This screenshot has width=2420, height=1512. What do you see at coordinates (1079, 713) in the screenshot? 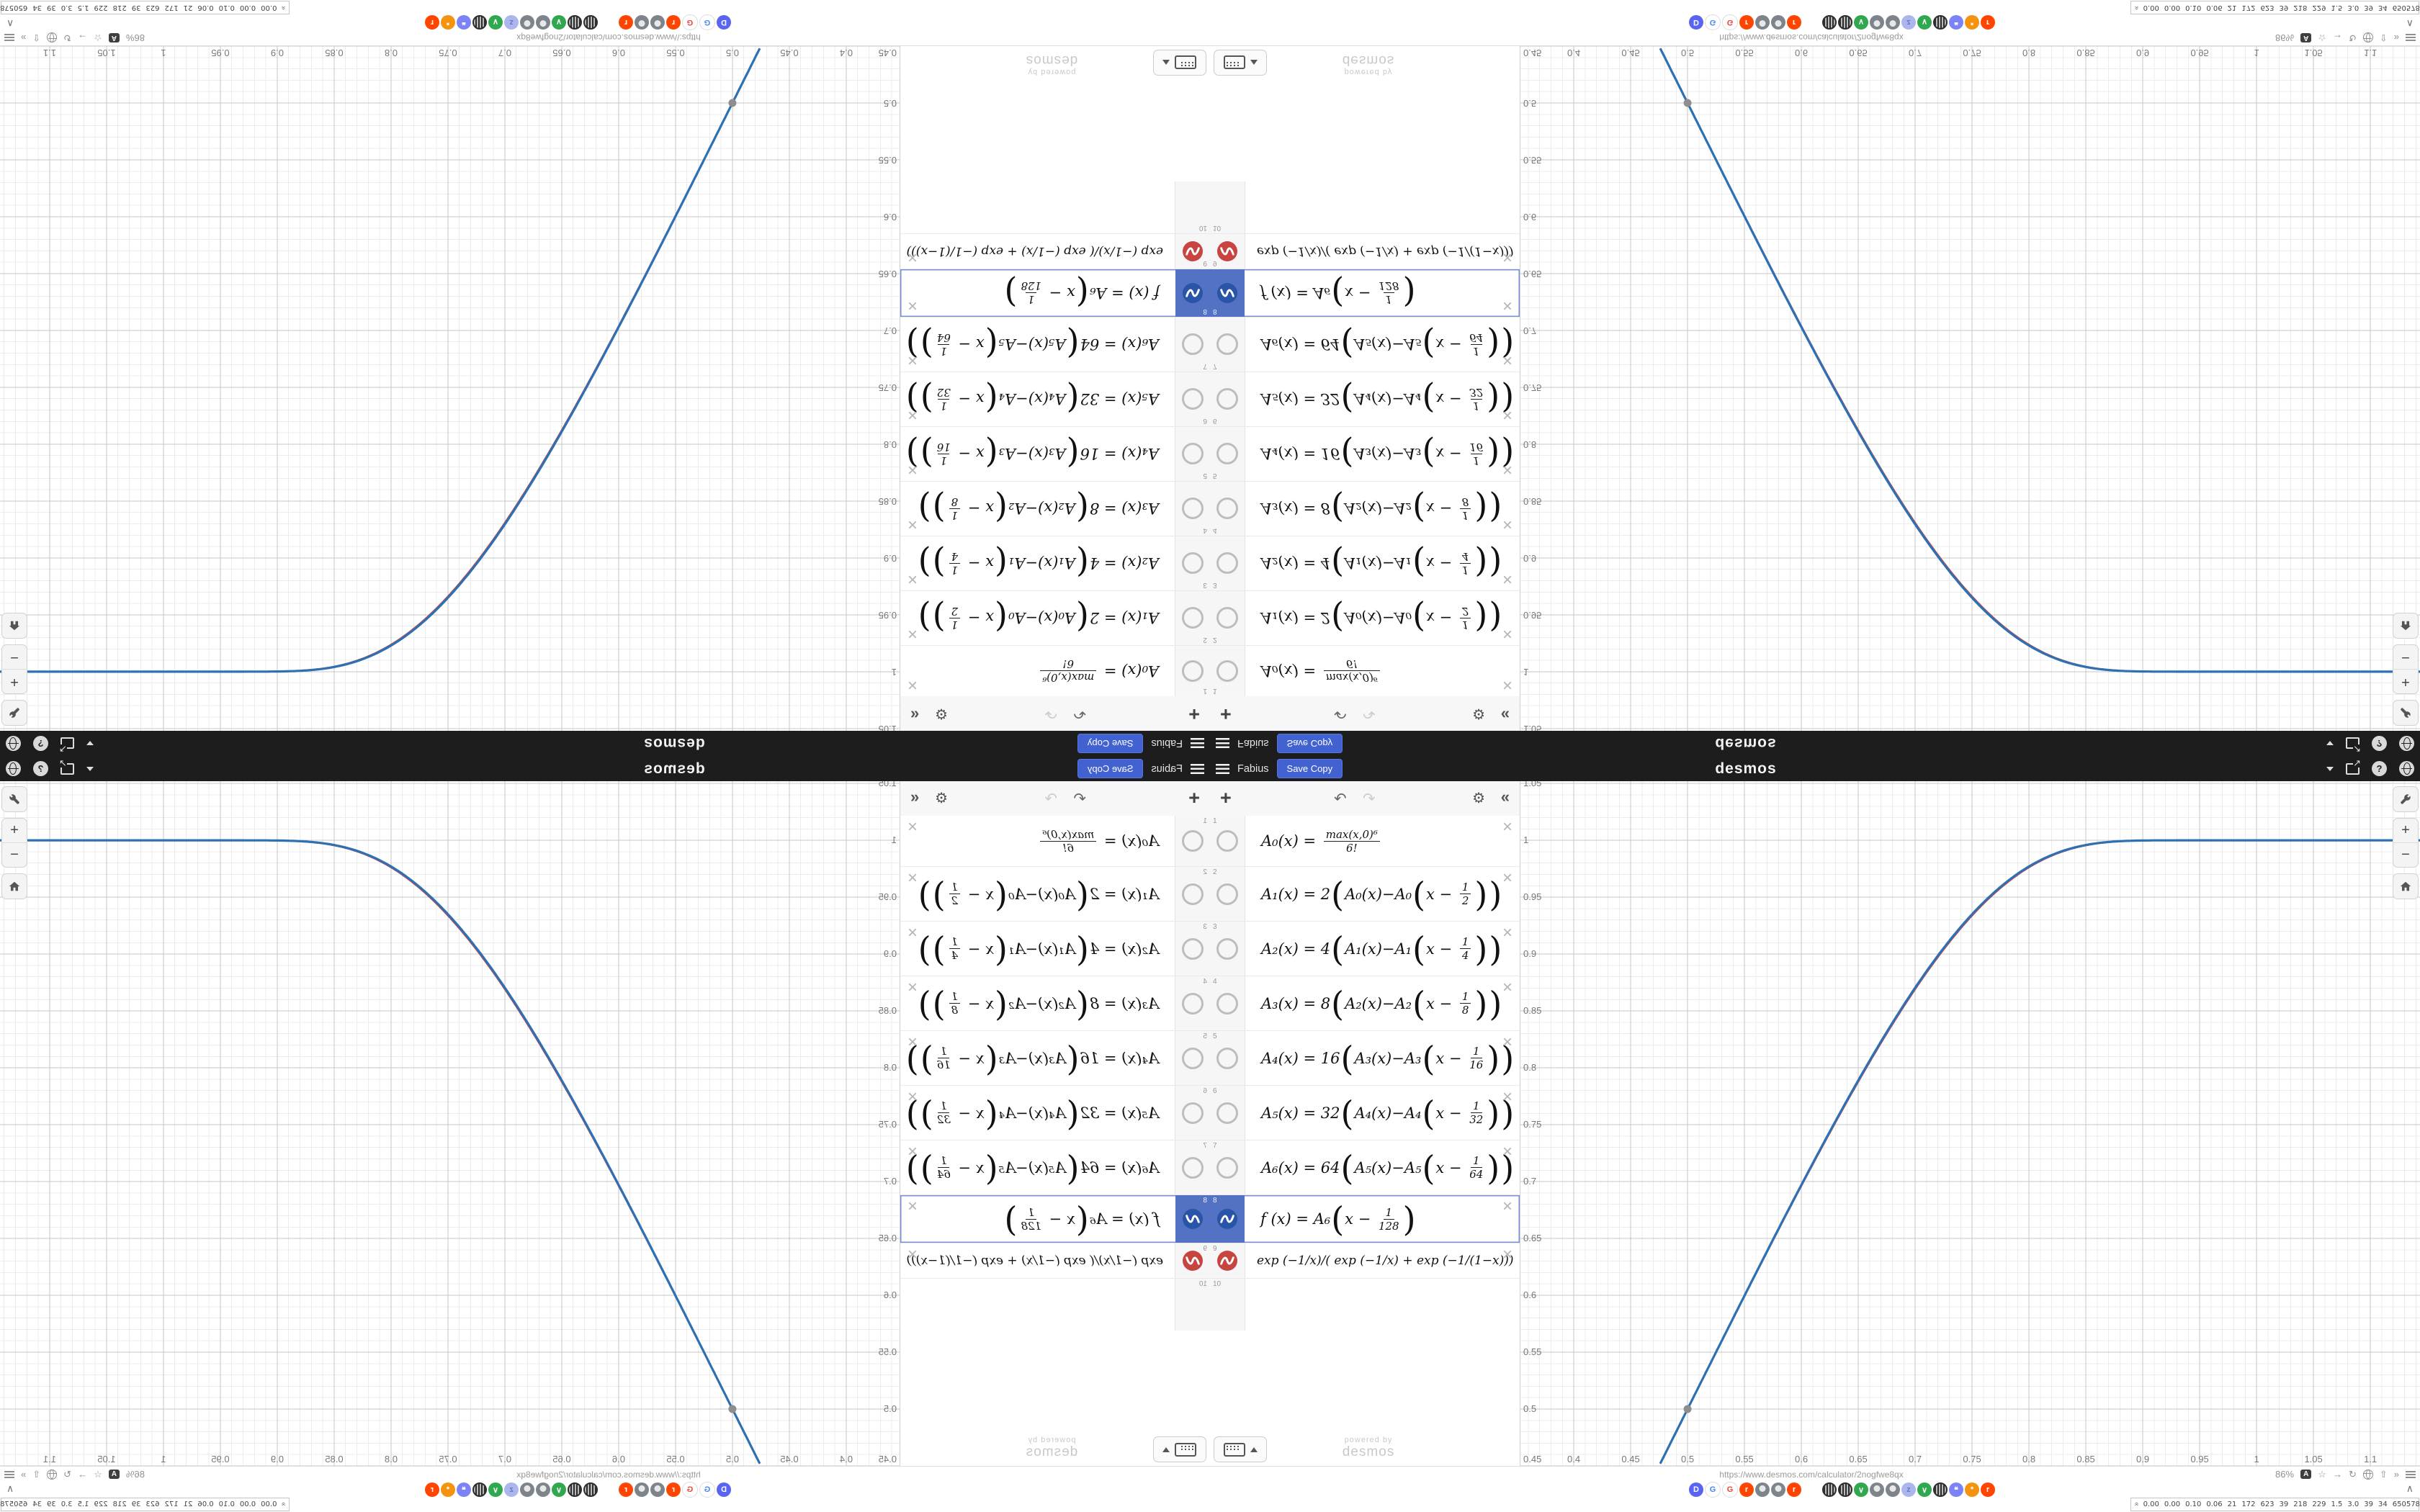
I see `undo-button: ↶` at bounding box center [1079, 713].